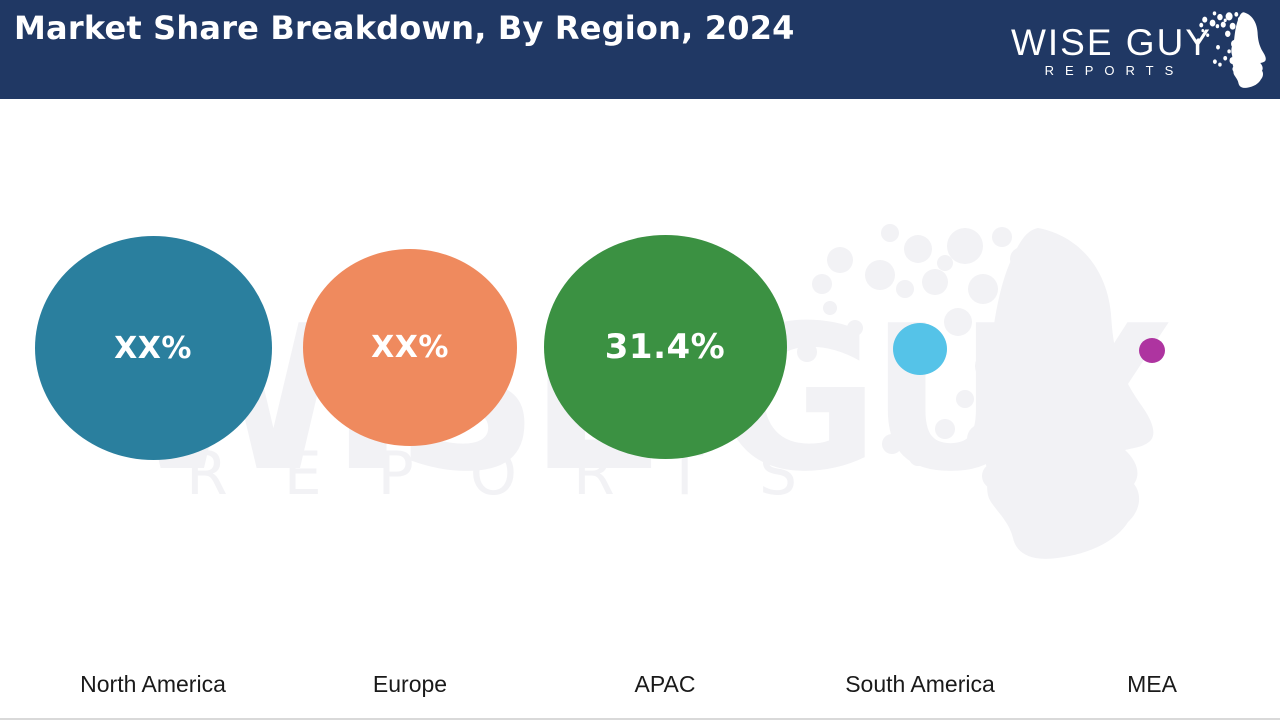 The height and width of the screenshot is (720, 1280). Describe the element at coordinates (920, 684) in the screenshot. I see `category-label-south-america: South America` at that location.